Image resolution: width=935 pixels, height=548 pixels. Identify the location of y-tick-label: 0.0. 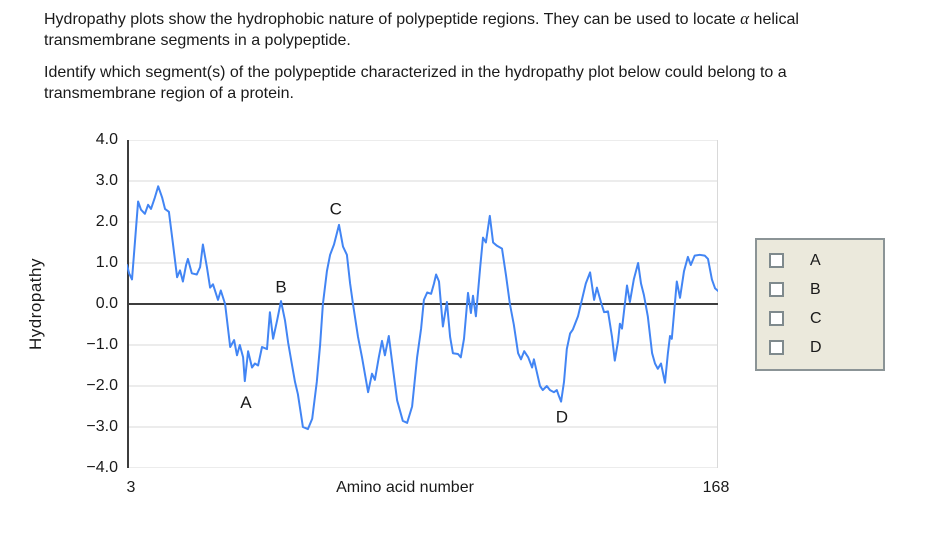
(106, 303).